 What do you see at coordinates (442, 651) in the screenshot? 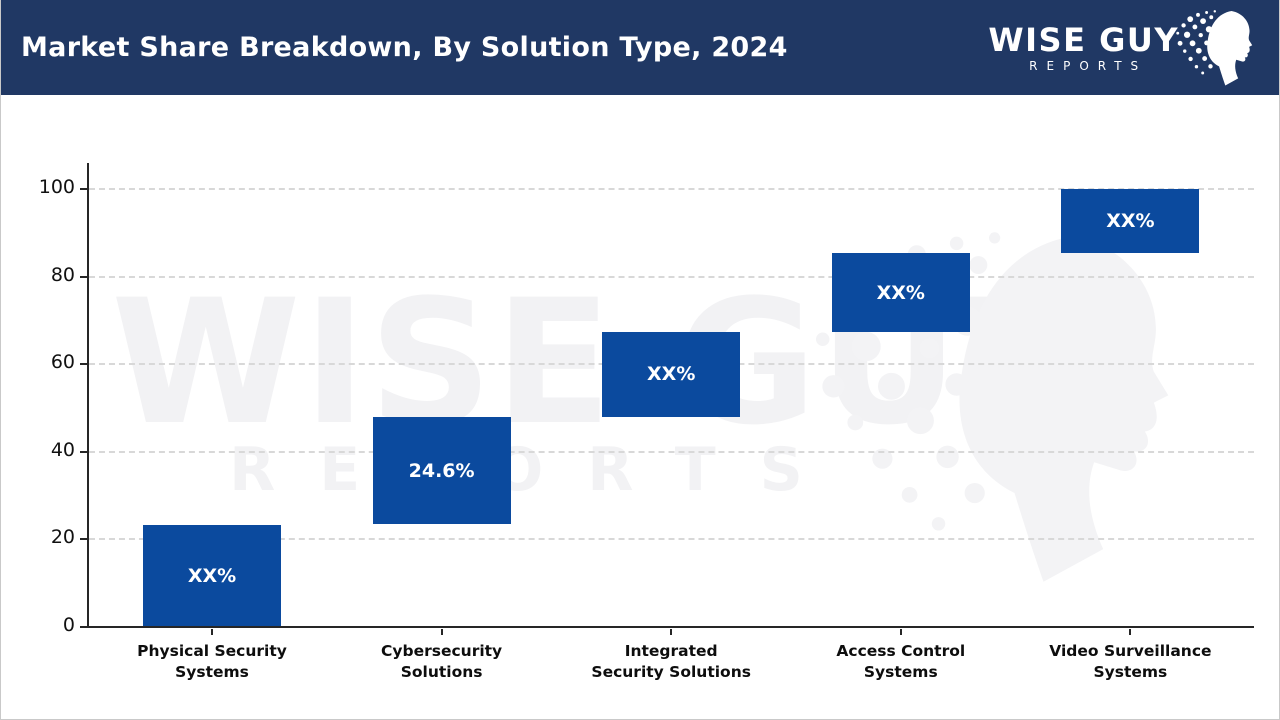
I see `x-category-label-line: Cybersecurity` at bounding box center [442, 651].